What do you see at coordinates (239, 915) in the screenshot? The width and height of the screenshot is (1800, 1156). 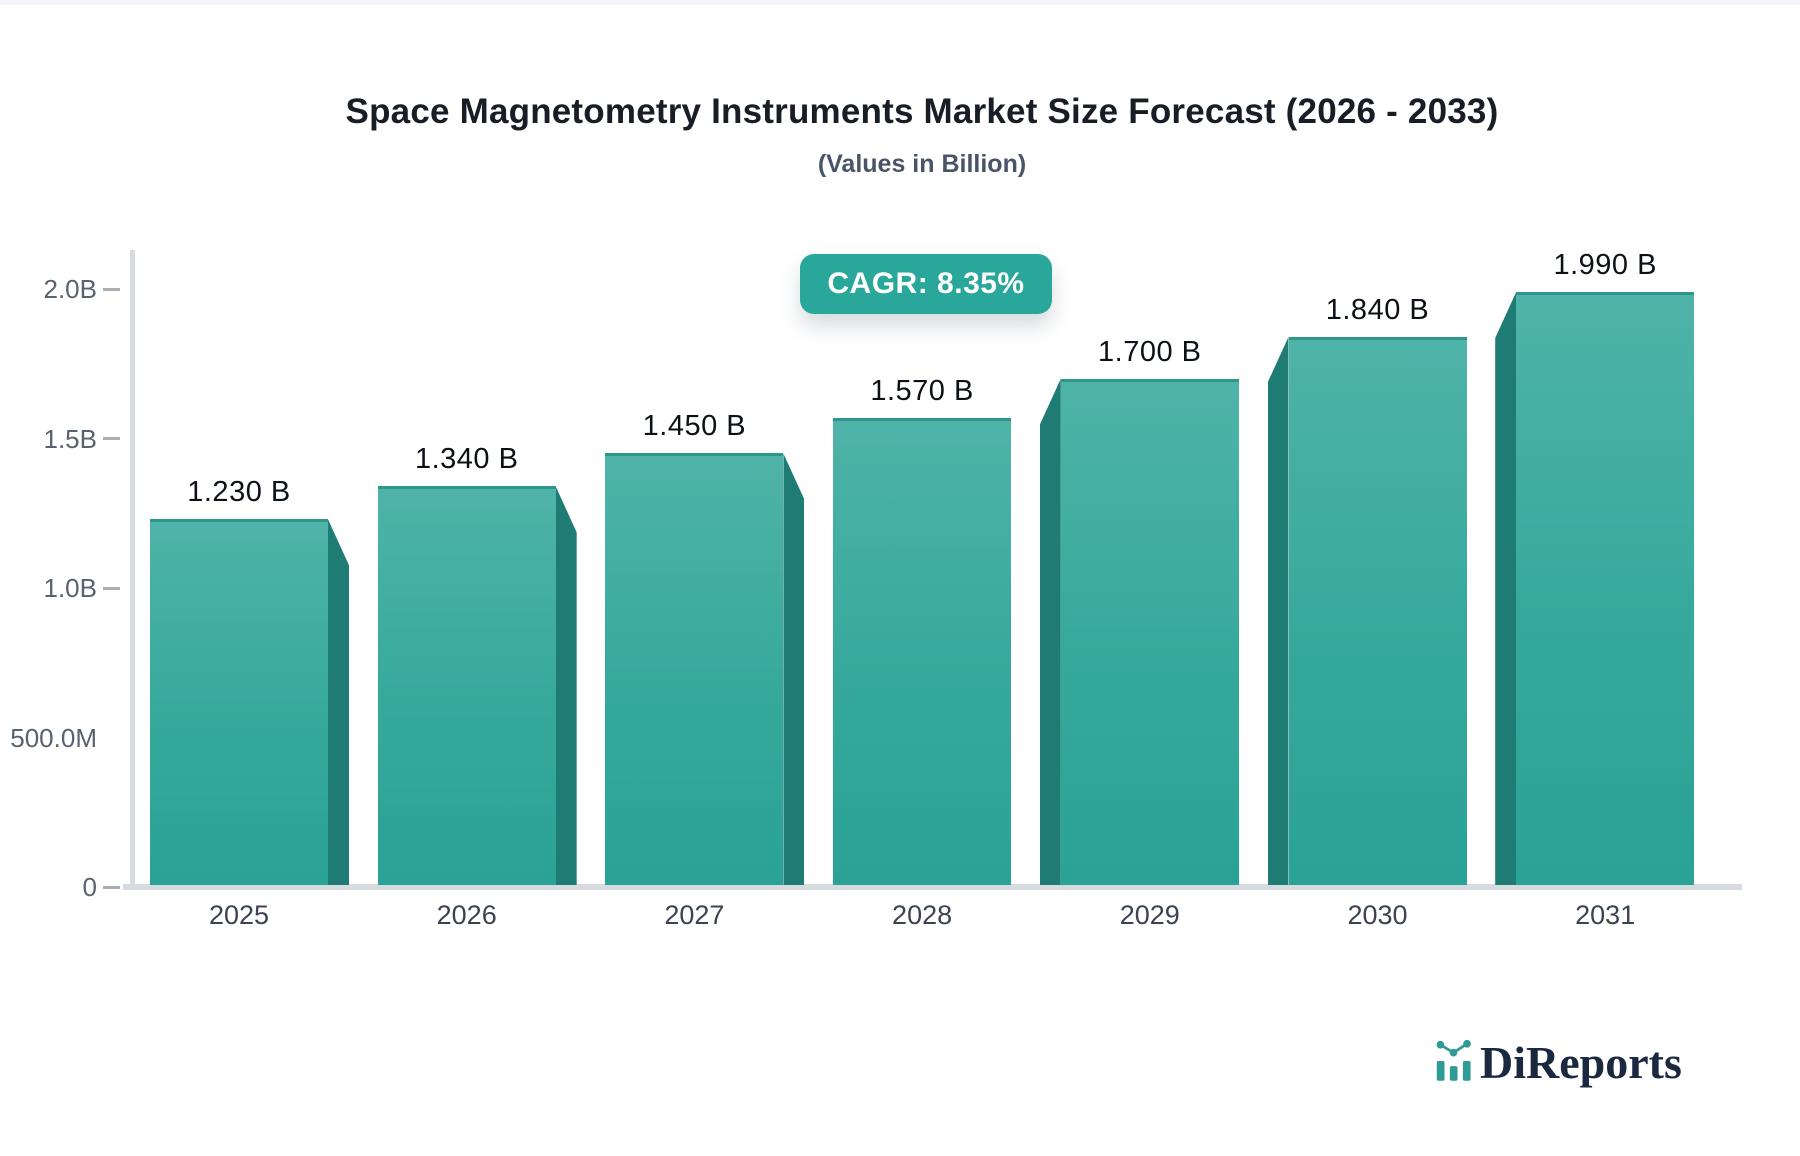 I see `x-axis-label: 2025` at bounding box center [239, 915].